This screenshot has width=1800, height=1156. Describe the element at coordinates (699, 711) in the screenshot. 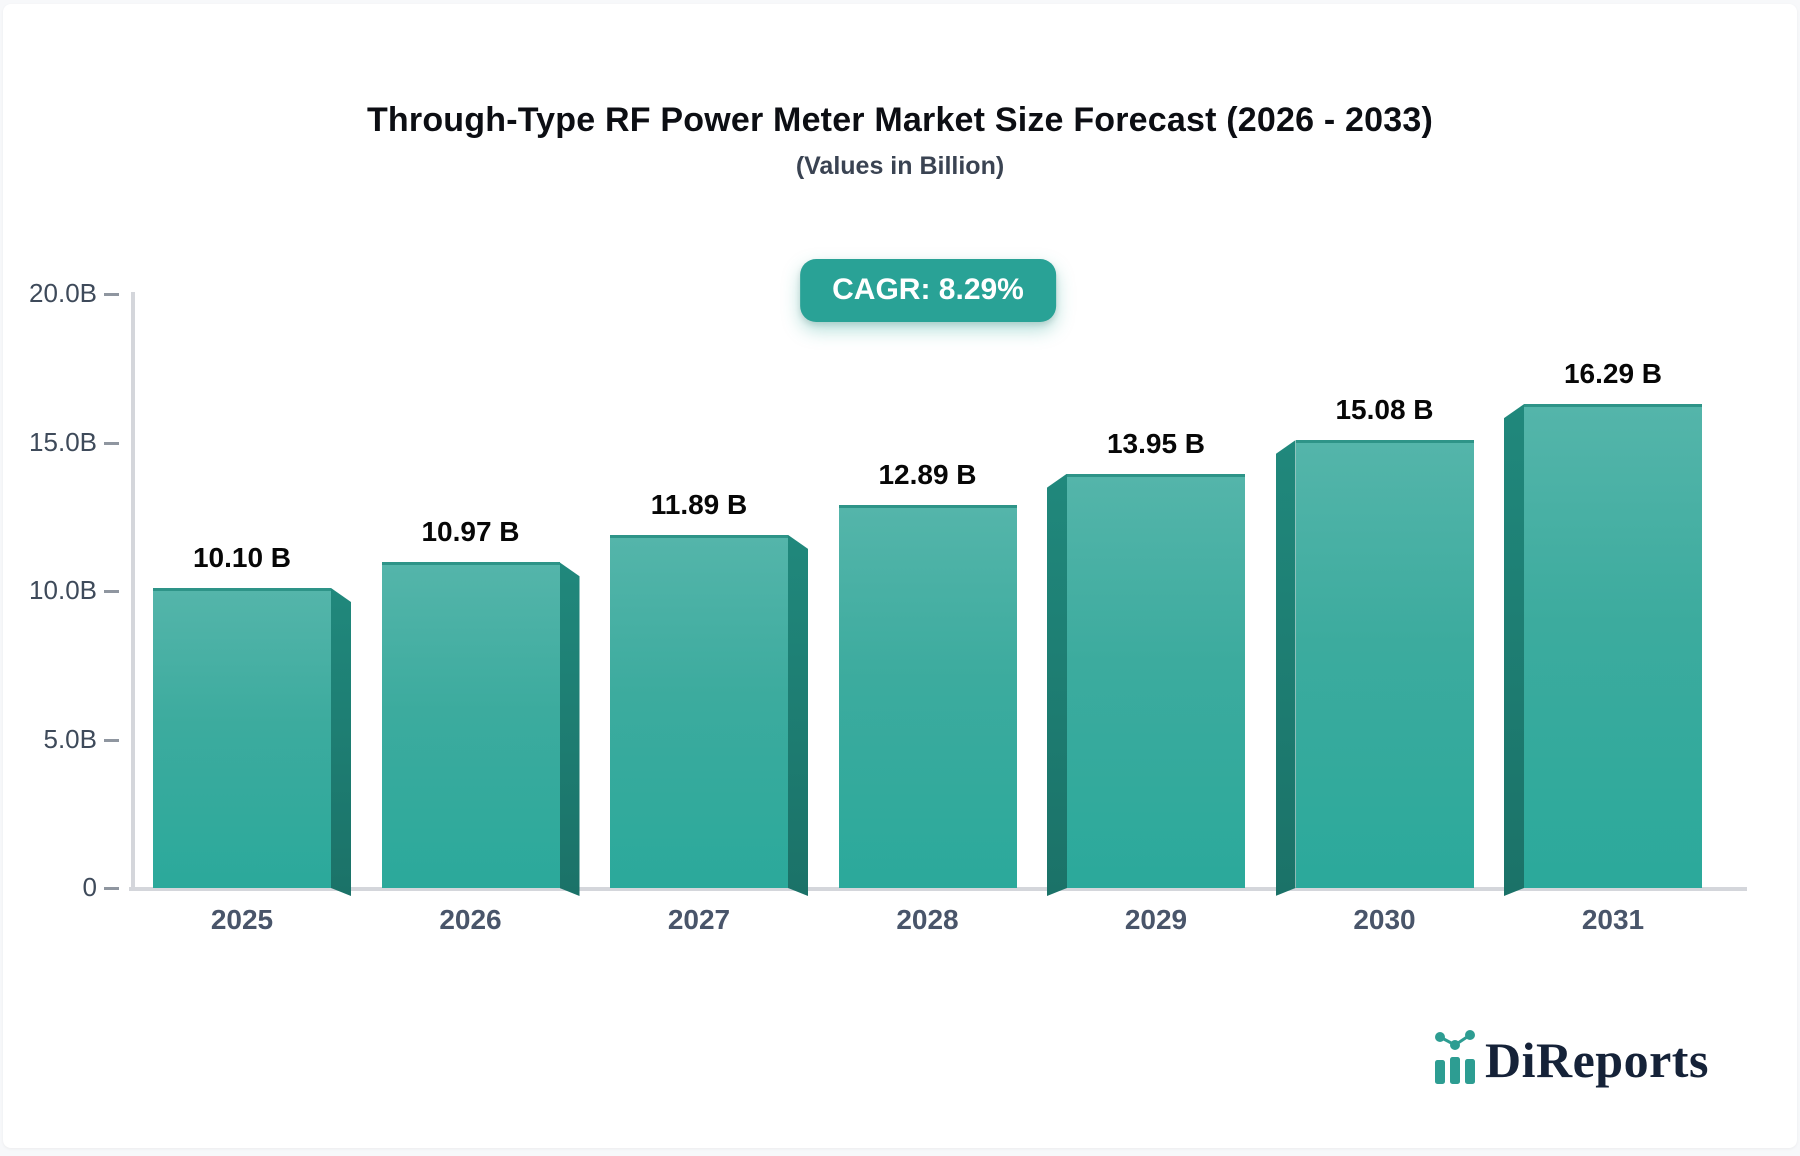

I see `bar-2027` at that location.